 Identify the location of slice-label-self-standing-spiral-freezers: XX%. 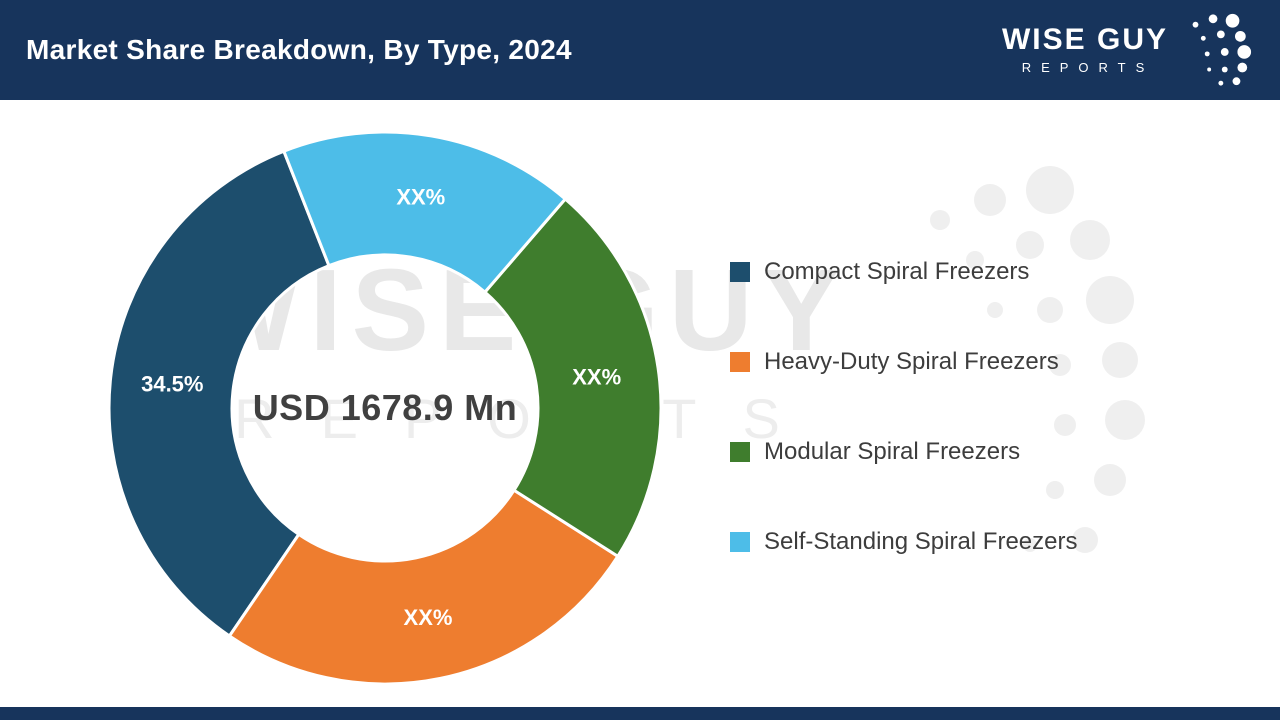
(420, 197).